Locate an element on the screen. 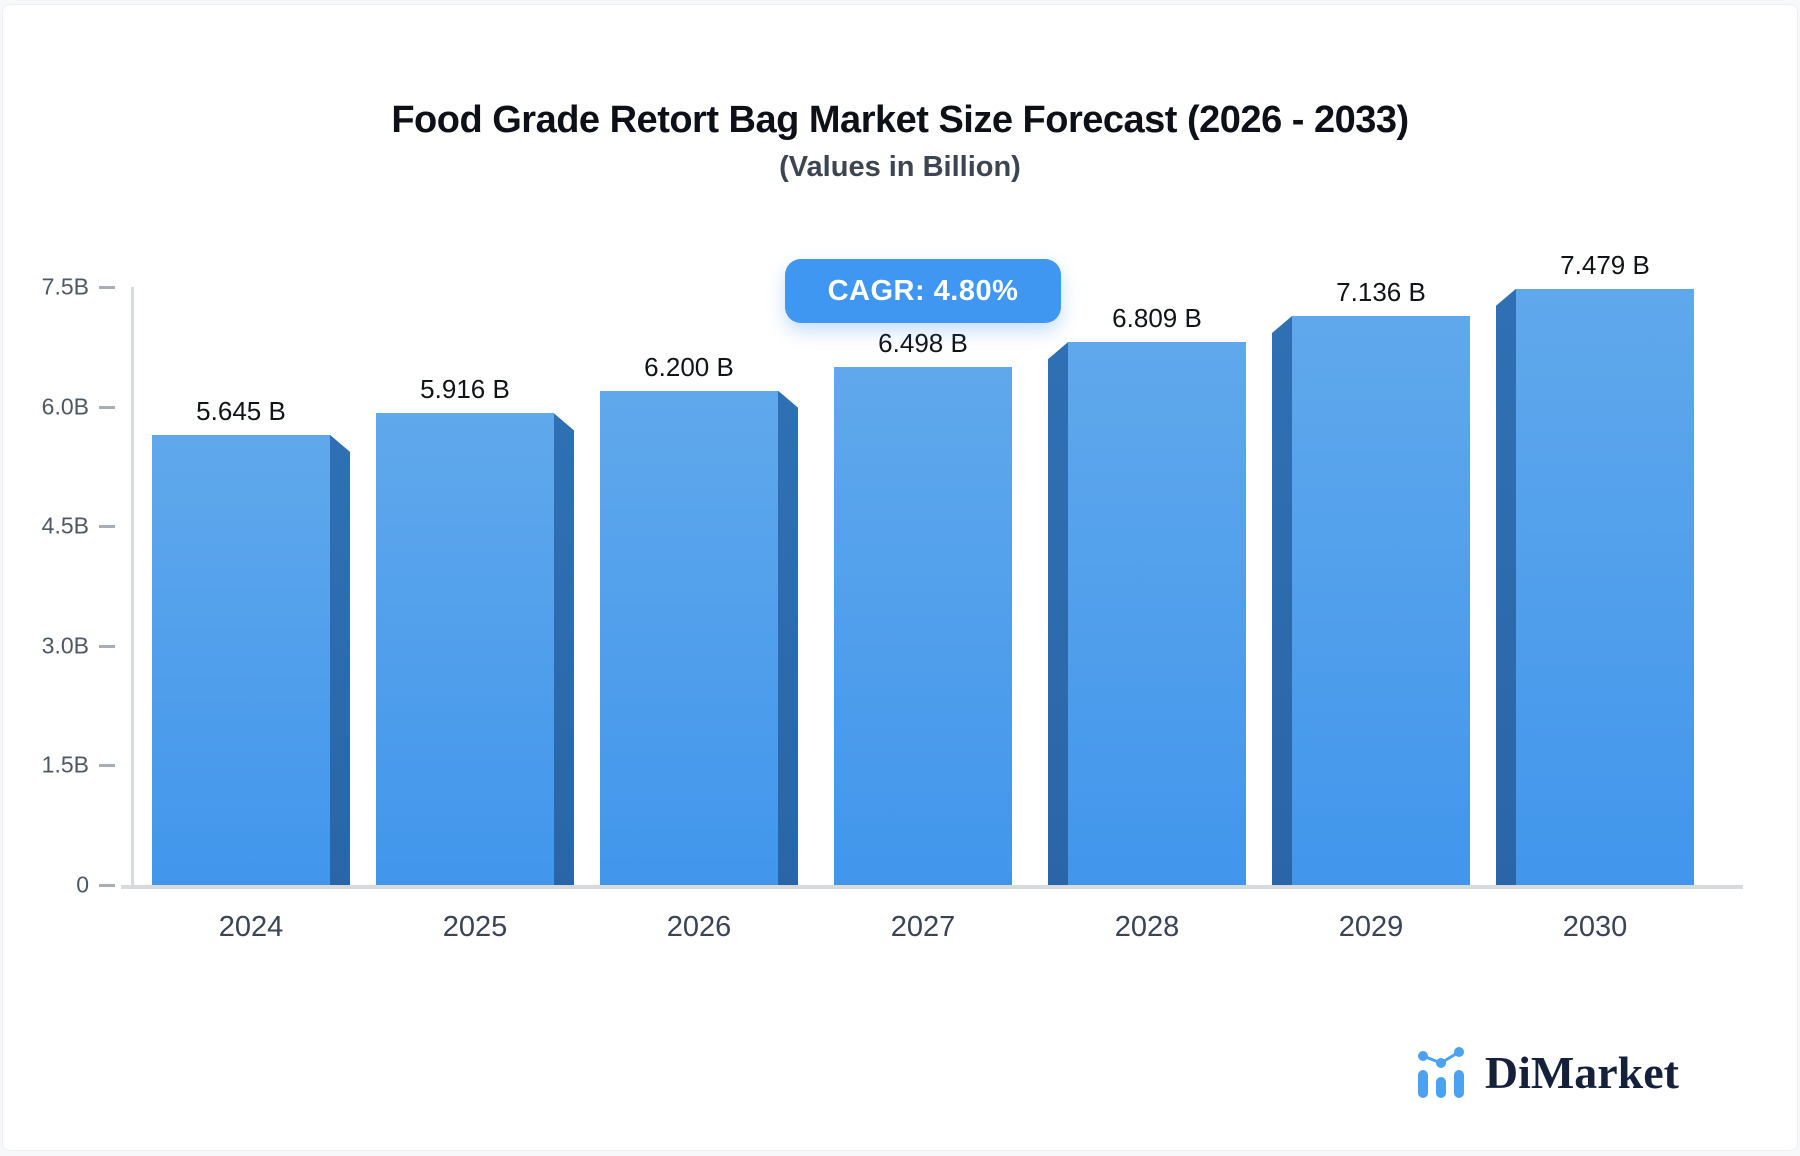  bar-value-label: 7.479 B is located at coordinates (1605, 264).